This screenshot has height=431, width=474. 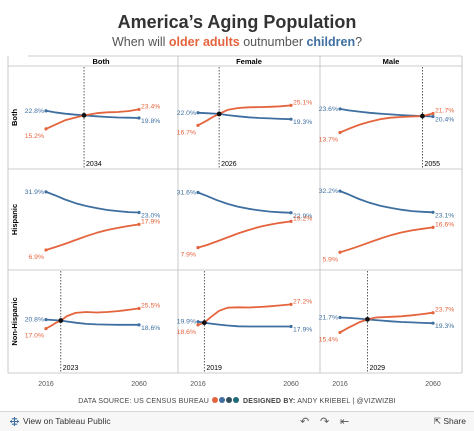 What do you see at coordinates (244, 234) in the screenshot?
I see `older-line-hispanic-female` at bounding box center [244, 234].